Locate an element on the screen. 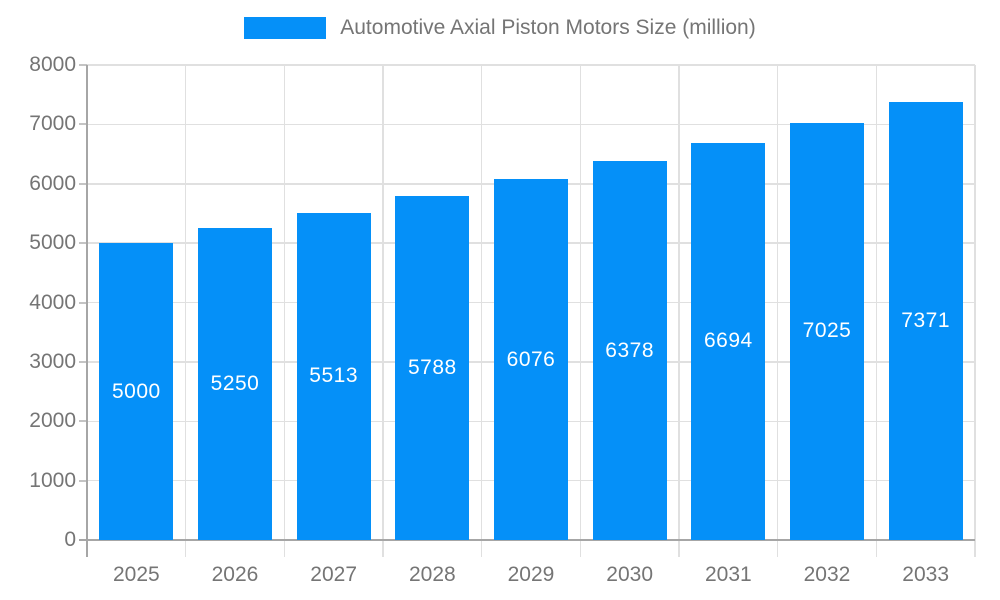 The width and height of the screenshot is (1000, 600). y-axis-line is located at coordinates (87, 311).